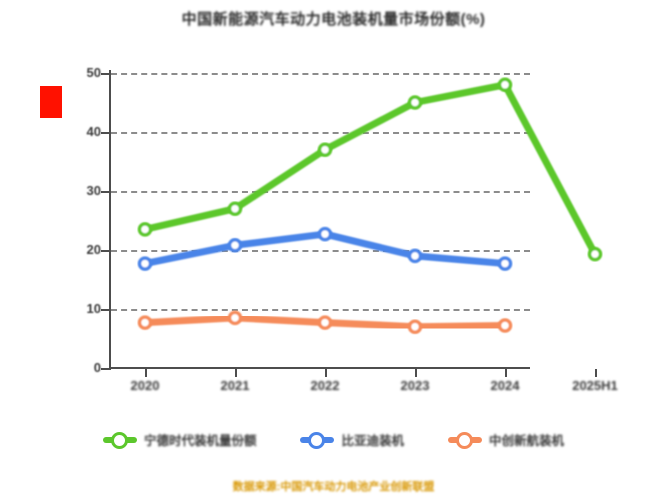 The width and height of the screenshot is (667, 500). Describe the element at coordinates (93, 249) in the screenshot. I see `y-axis-label-20: 20` at that location.